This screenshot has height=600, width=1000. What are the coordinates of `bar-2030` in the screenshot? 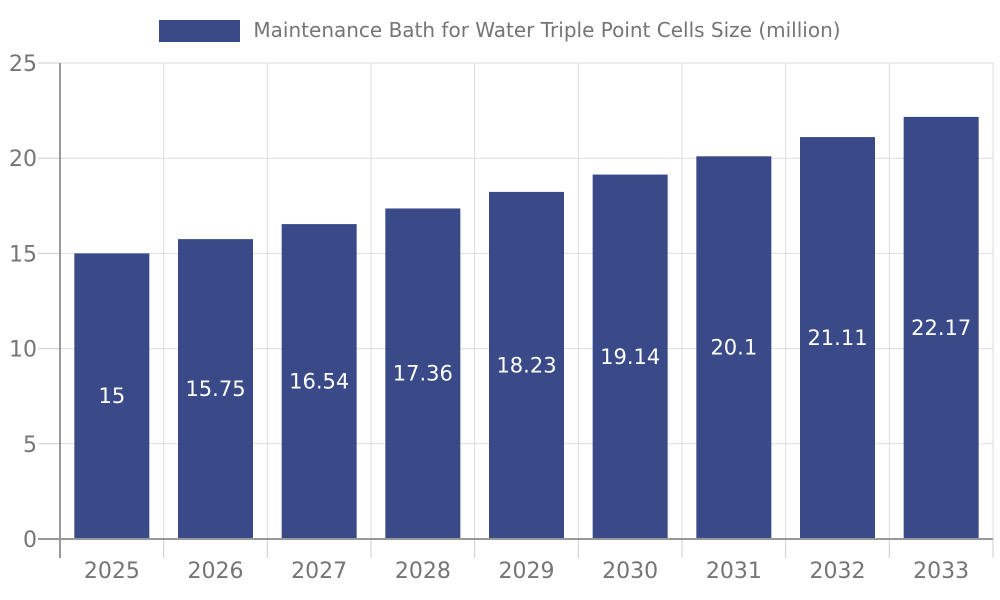 It's located at (630, 356).